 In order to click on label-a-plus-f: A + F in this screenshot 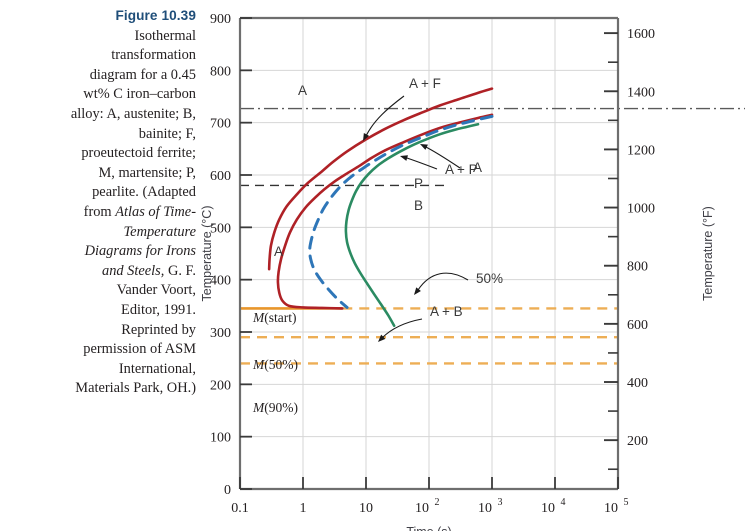, I will do `click(425, 83)`.